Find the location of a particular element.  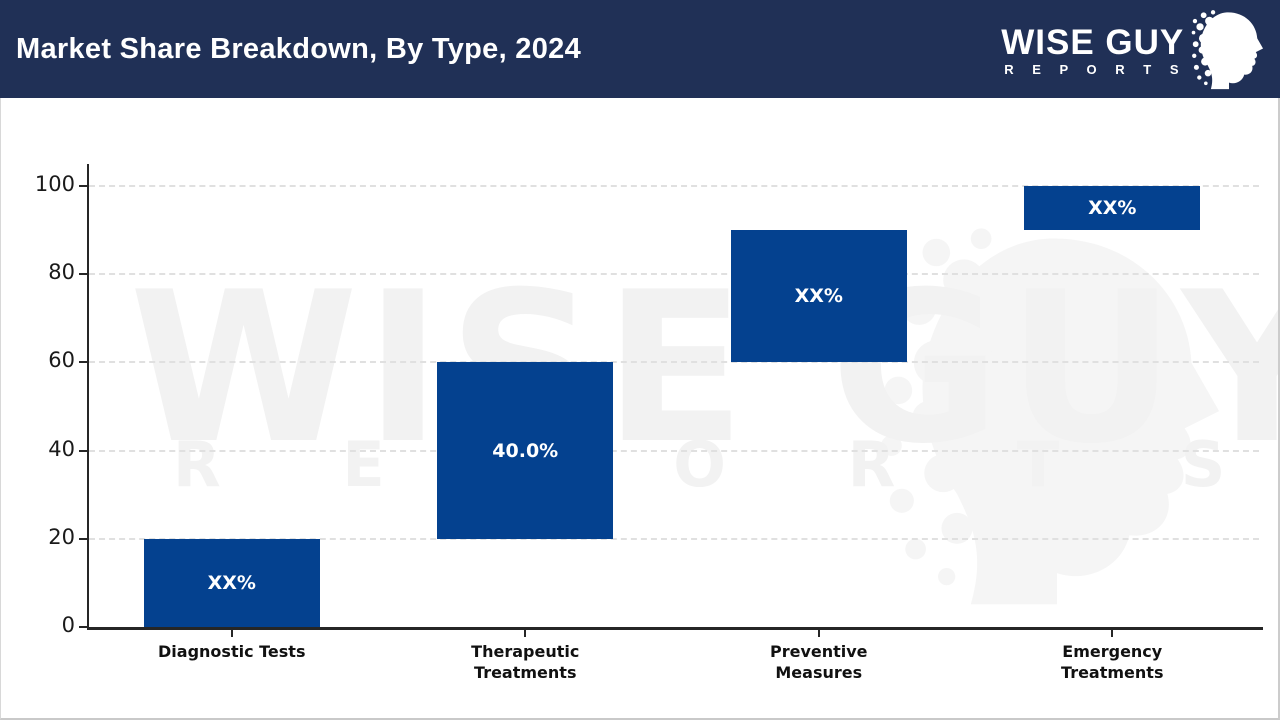

brand-subtitle: R E P O R T S is located at coordinates (1095, 69).